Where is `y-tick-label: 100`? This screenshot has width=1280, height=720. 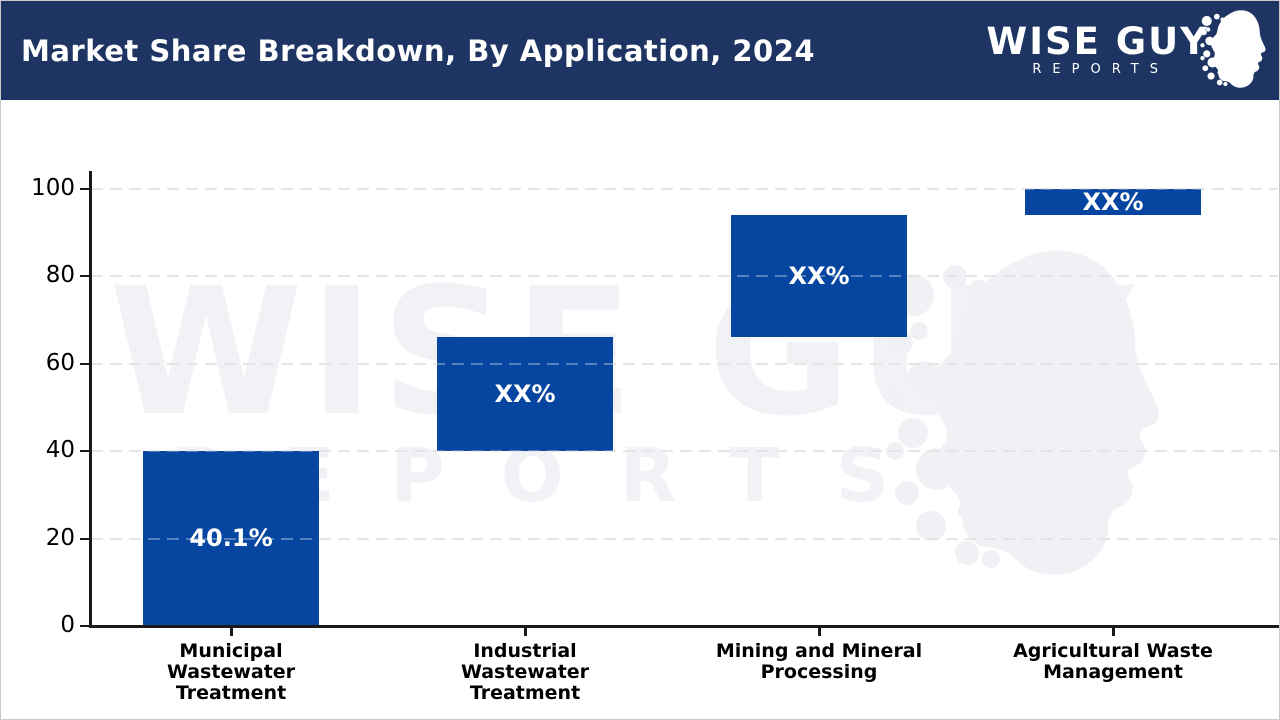
y-tick-label: 100 is located at coordinates (53, 187).